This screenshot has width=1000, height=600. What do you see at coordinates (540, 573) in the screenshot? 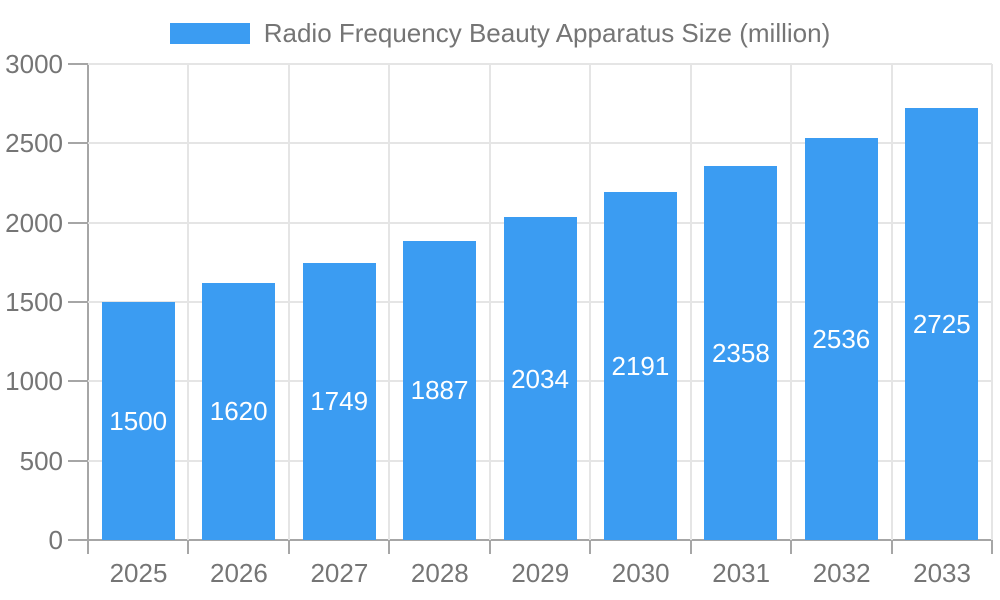
I see `x-tick-label: 2029` at bounding box center [540, 573].